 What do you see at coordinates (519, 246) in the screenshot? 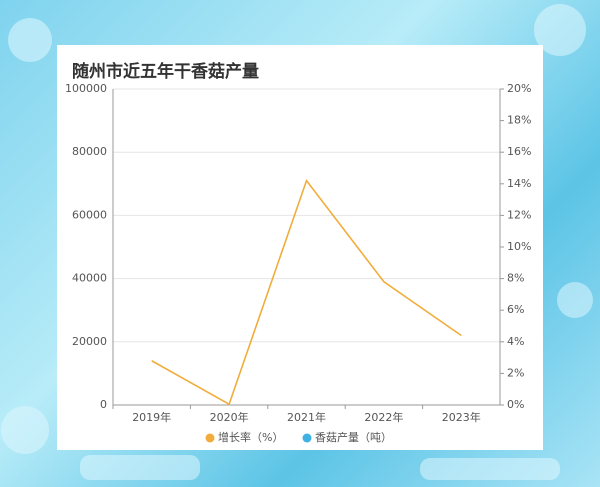
I see `y2-tick-label: 10%` at bounding box center [519, 246].